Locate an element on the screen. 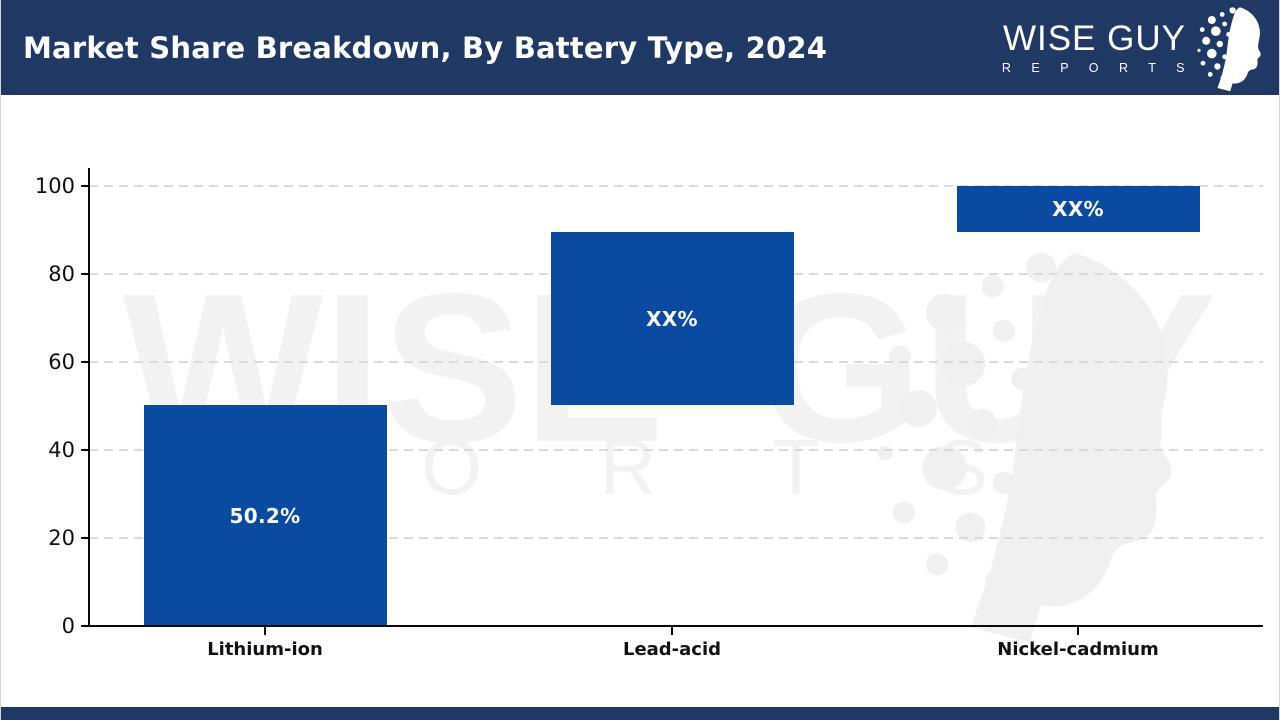 This screenshot has height=720, width=1280. logo-reports-label: R E P O R T S is located at coordinates (1097, 67).